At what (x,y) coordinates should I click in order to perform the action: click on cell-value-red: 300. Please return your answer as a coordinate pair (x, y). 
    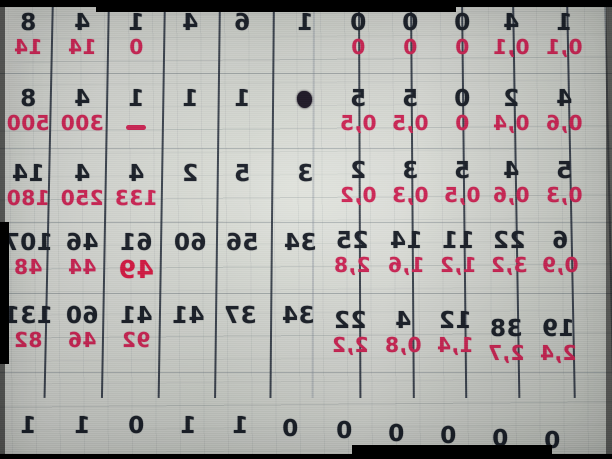
    Looking at the image, I should click on (82, 123).